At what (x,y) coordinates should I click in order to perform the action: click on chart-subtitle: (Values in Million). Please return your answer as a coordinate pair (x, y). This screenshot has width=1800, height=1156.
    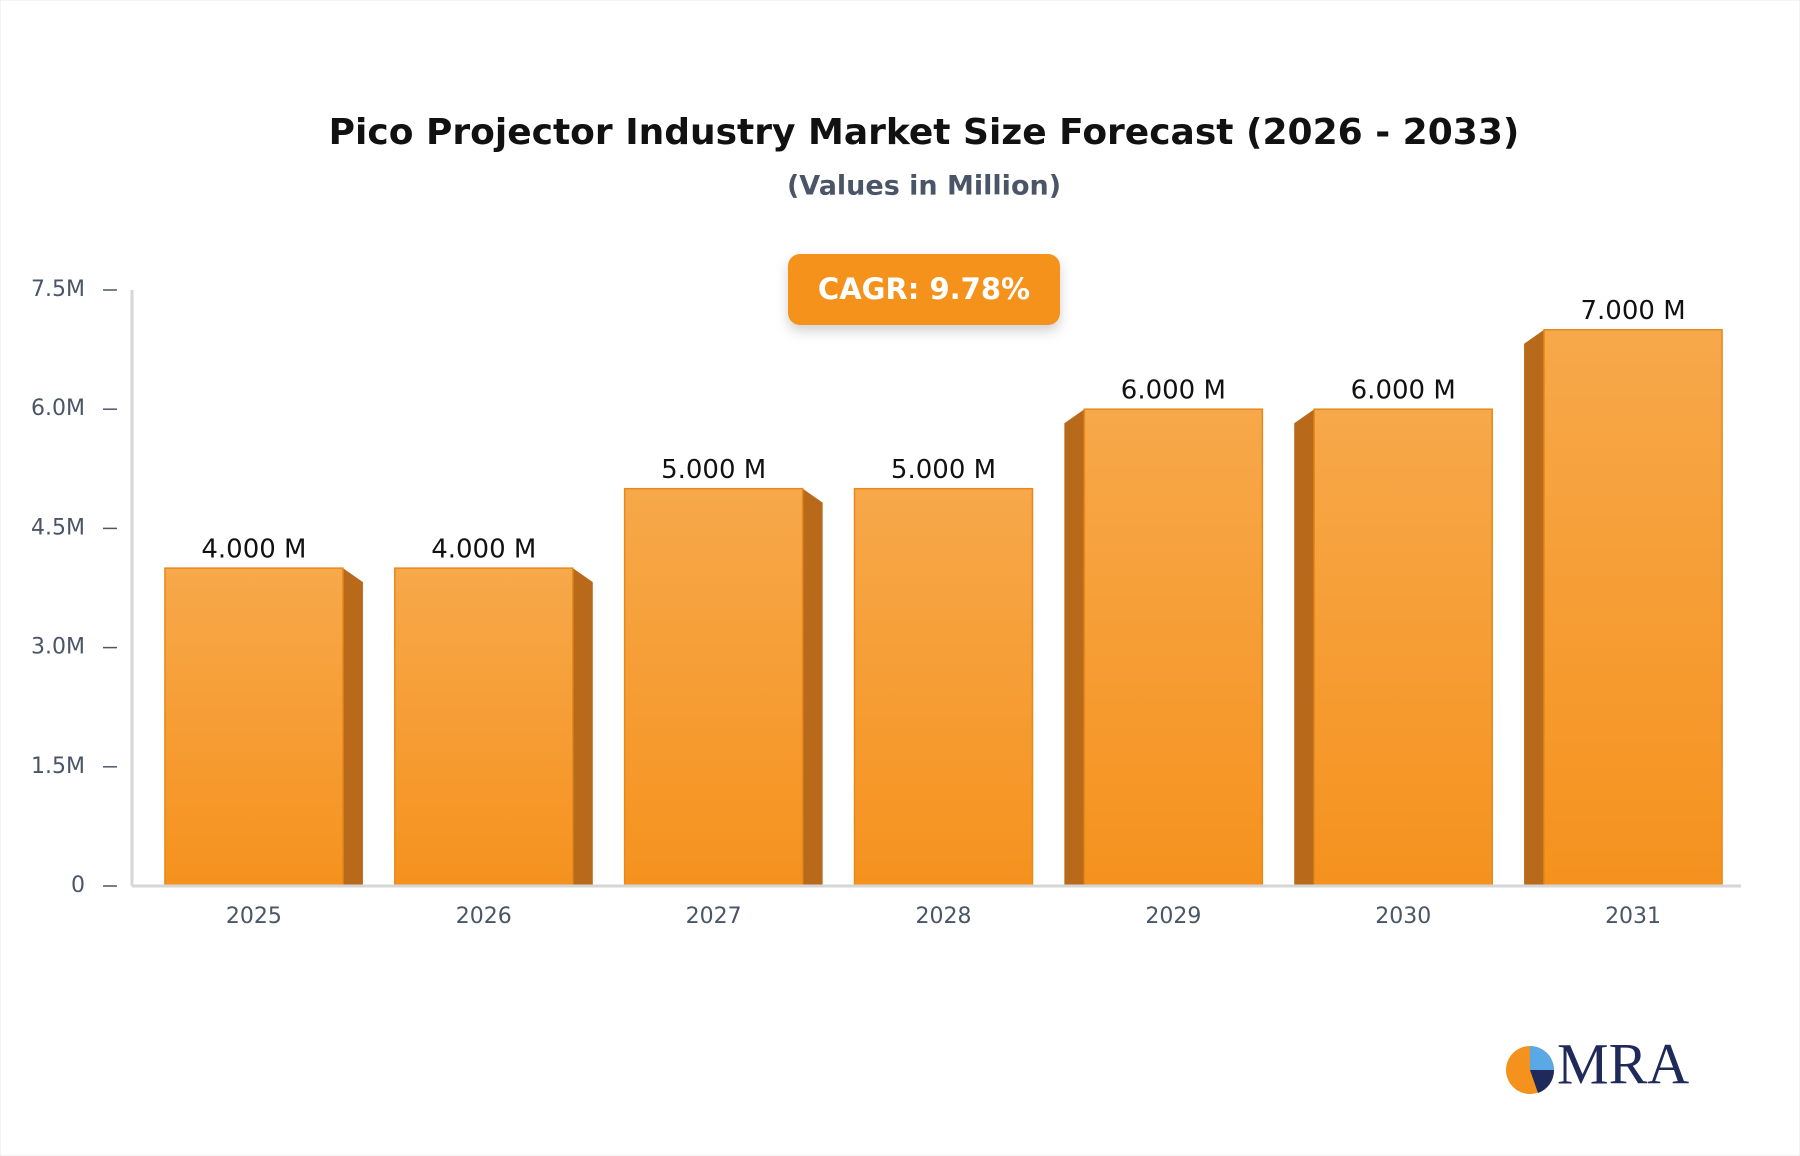
    Looking at the image, I should click on (924, 186).